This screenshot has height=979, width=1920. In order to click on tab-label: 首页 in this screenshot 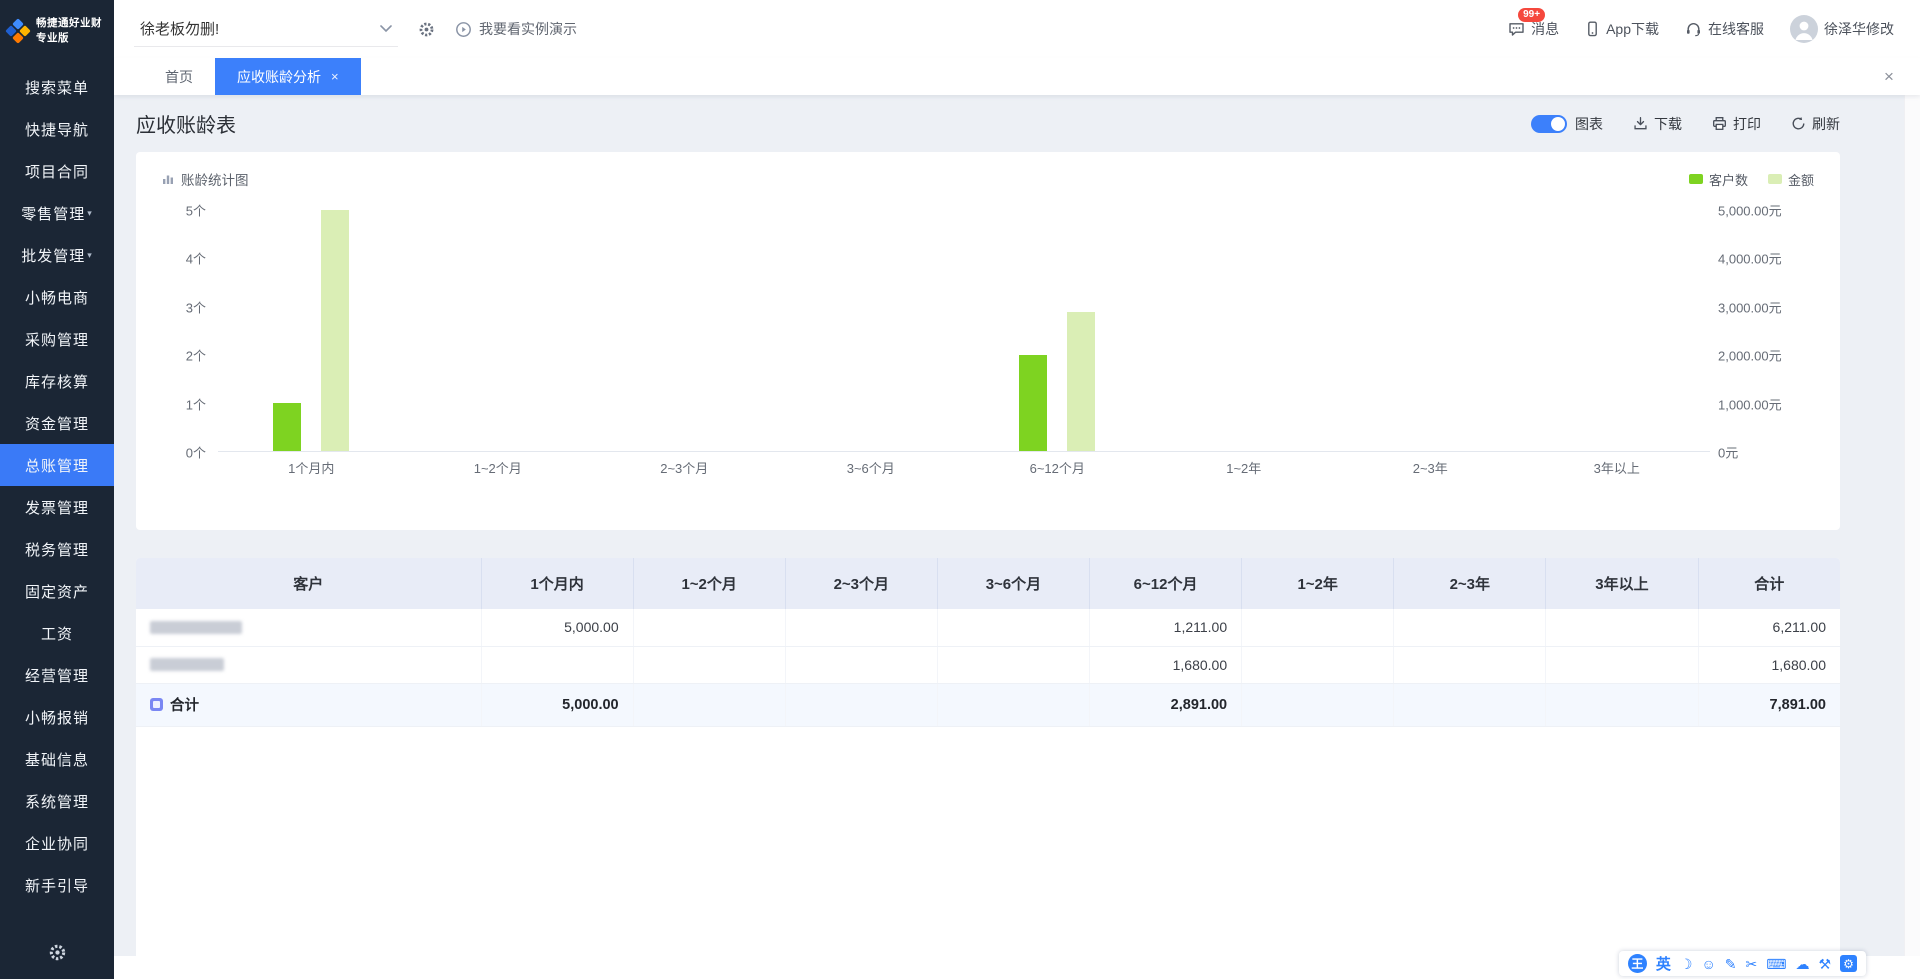, I will do `click(179, 76)`.